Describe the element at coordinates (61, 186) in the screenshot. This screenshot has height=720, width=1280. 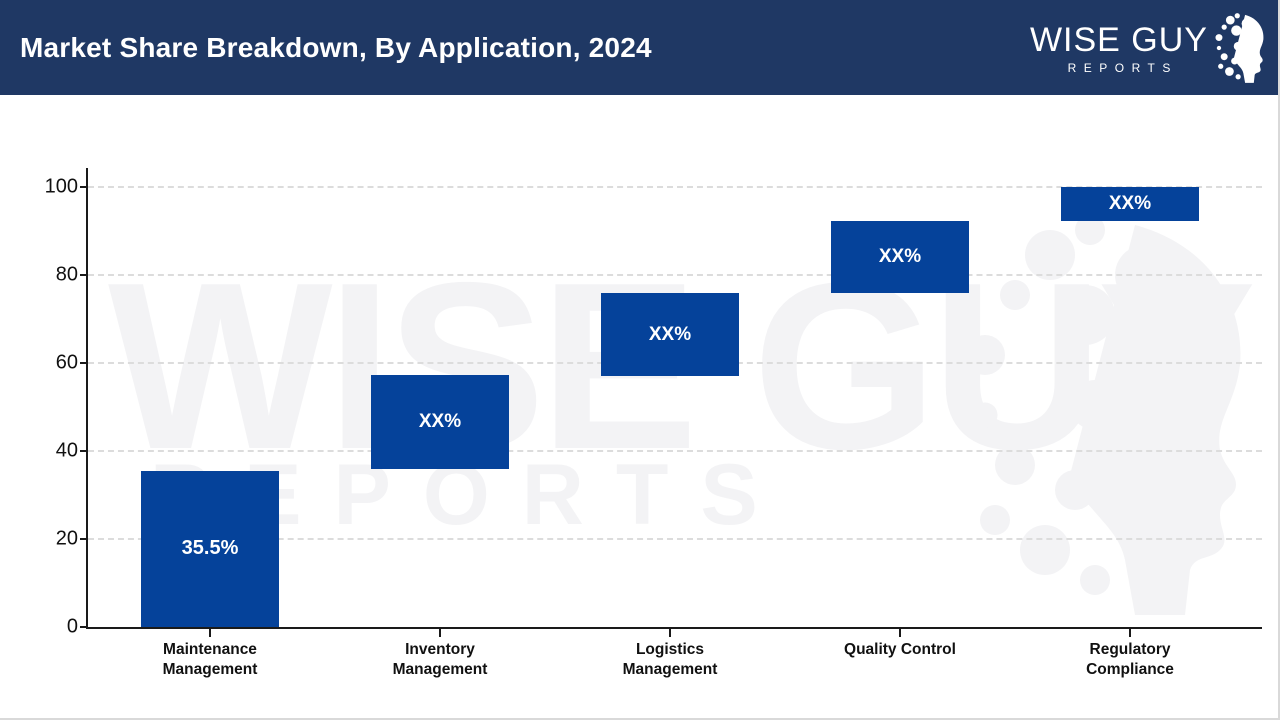
I see `y-tick-label-100: 100` at that location.